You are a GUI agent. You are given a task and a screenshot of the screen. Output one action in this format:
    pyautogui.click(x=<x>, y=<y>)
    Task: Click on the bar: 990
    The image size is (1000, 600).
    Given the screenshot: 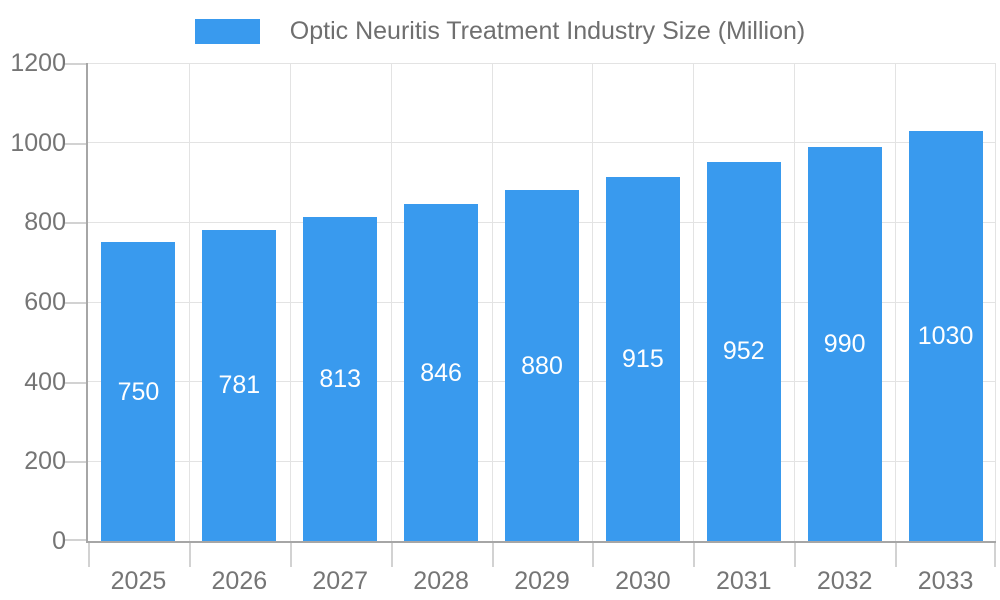 What is the action you would take?
    pyautogui.click(x=844, y=343)
    